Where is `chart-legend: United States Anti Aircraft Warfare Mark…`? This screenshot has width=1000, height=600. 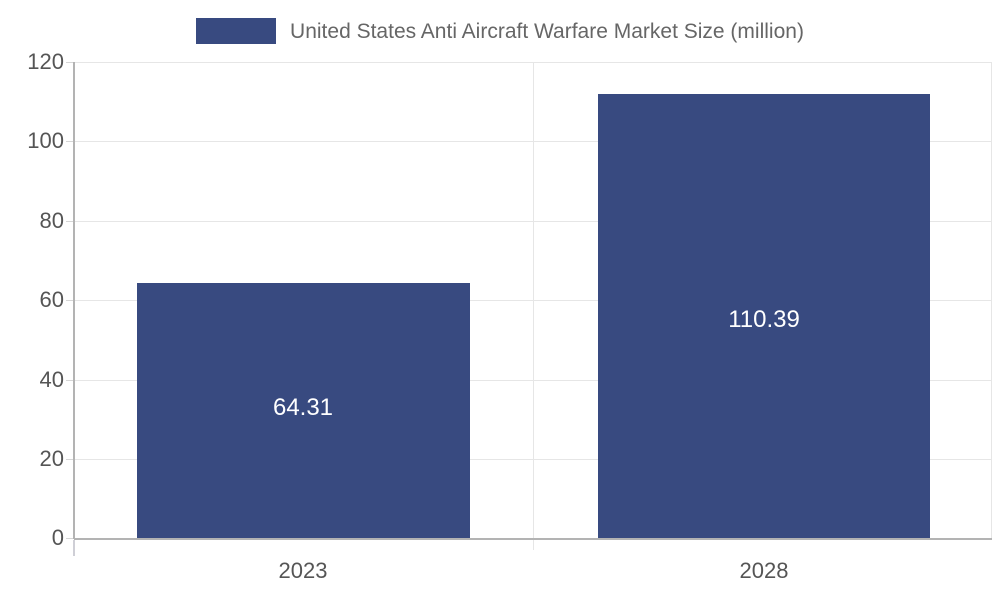
chart-legend: United States Anti Aircraft Warfare Mark… is located at coordinates (500, 31).